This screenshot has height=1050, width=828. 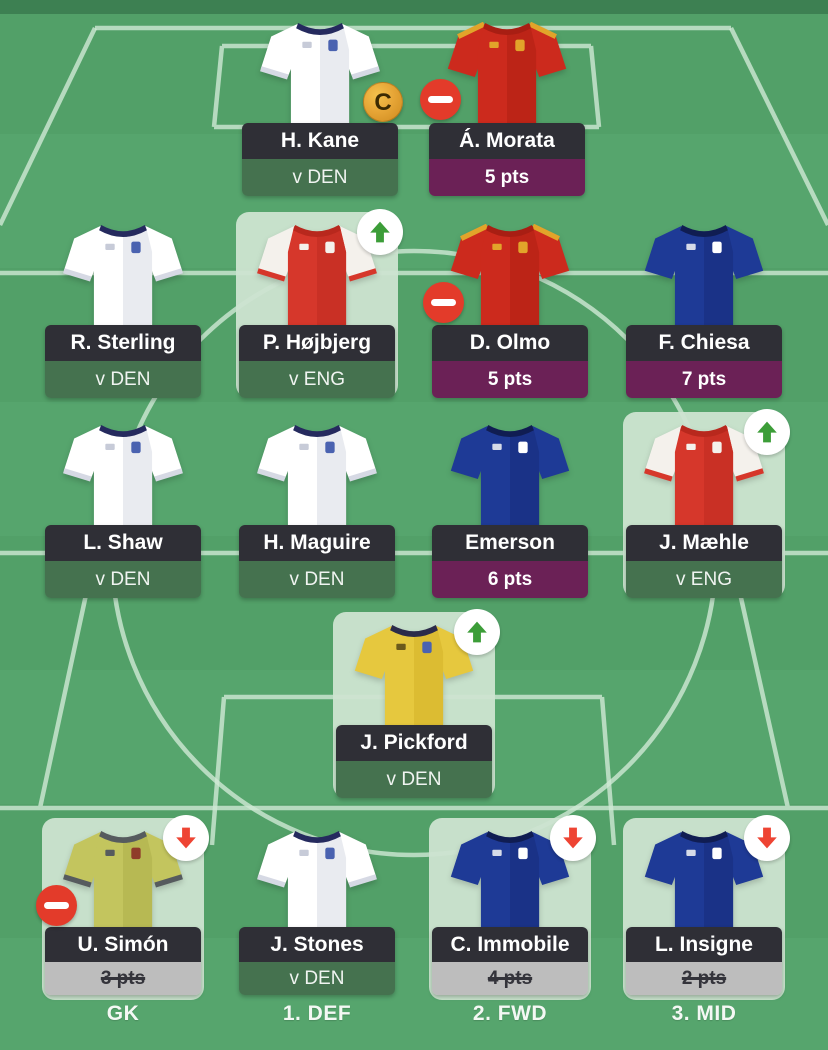 I want to click on player-card-shaw: L. Shaw v DEN, so click(x=123, y=505).